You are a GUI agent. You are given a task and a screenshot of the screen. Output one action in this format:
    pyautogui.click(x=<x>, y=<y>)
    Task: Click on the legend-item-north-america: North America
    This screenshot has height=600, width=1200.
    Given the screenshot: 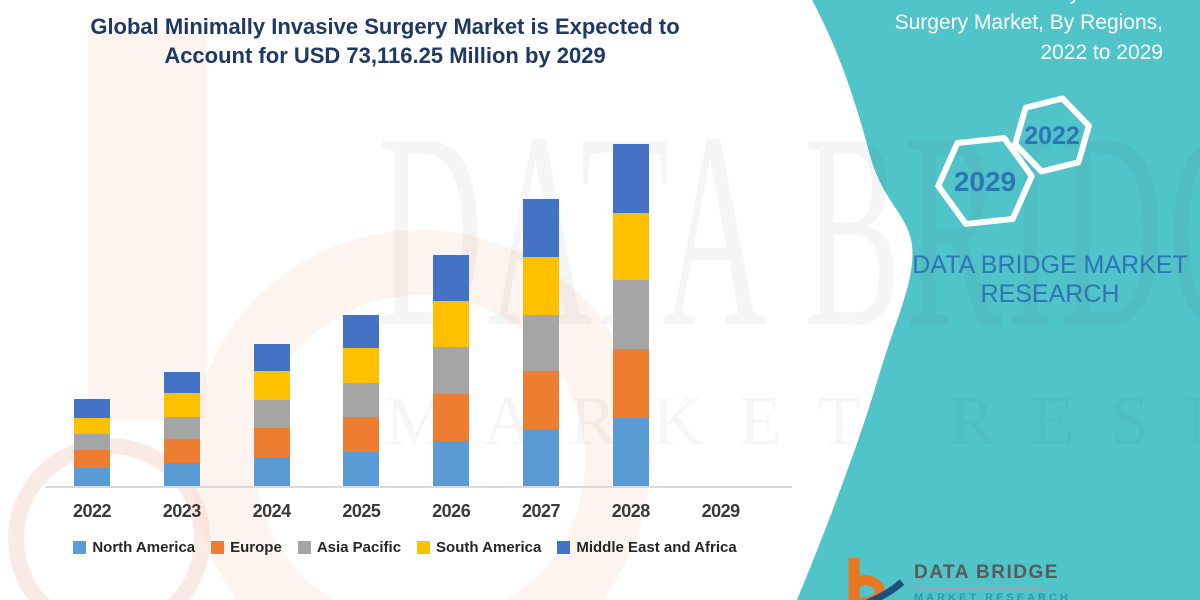 What is the action you would take?
    pyautogui.click(x=134, y=547)
    